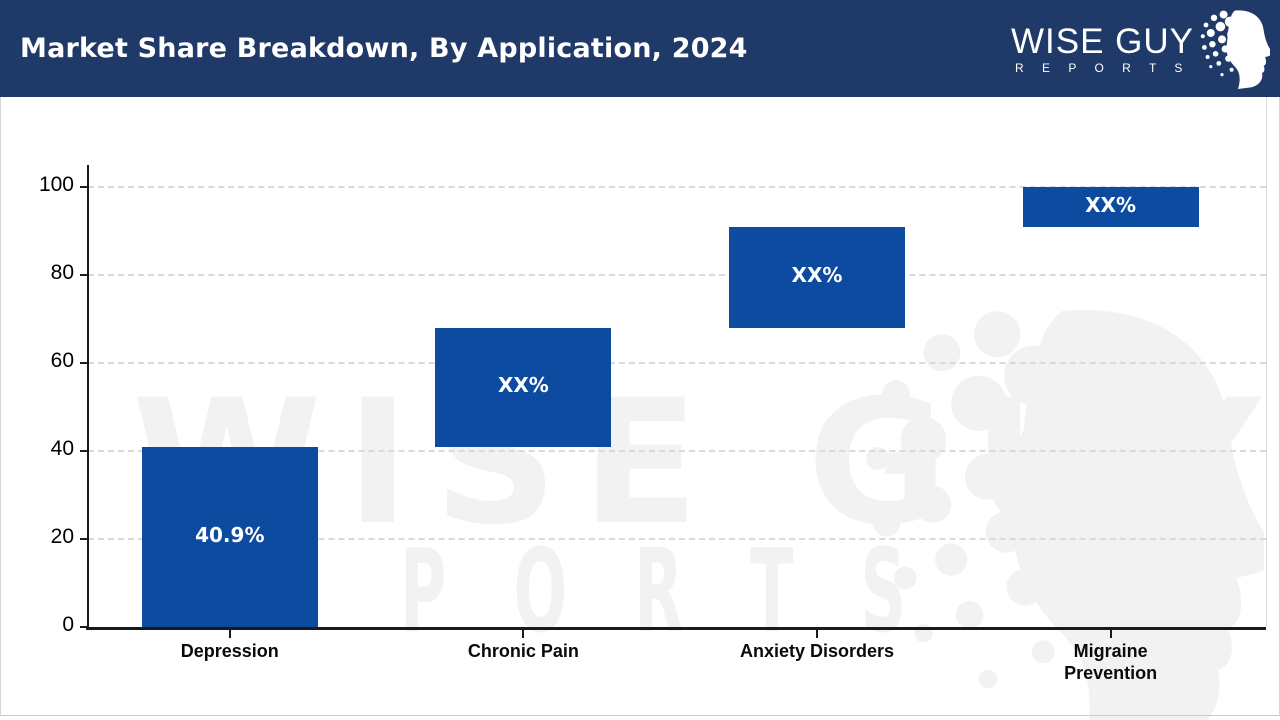 This screenshot has width=1280, height=720. I want to click on logo-subtext: R E P O R T S, so click(1102, 67).